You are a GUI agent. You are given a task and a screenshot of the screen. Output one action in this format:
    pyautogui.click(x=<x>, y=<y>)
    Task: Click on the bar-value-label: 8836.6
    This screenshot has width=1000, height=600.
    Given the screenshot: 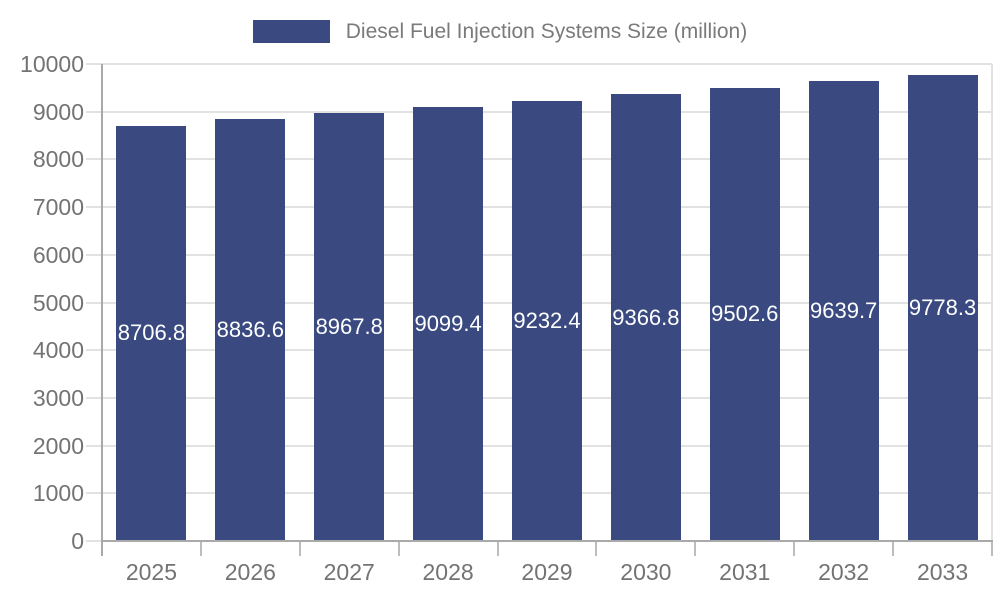 What is the action you would take?
    pyautogui.click(x=250, y=330)
    